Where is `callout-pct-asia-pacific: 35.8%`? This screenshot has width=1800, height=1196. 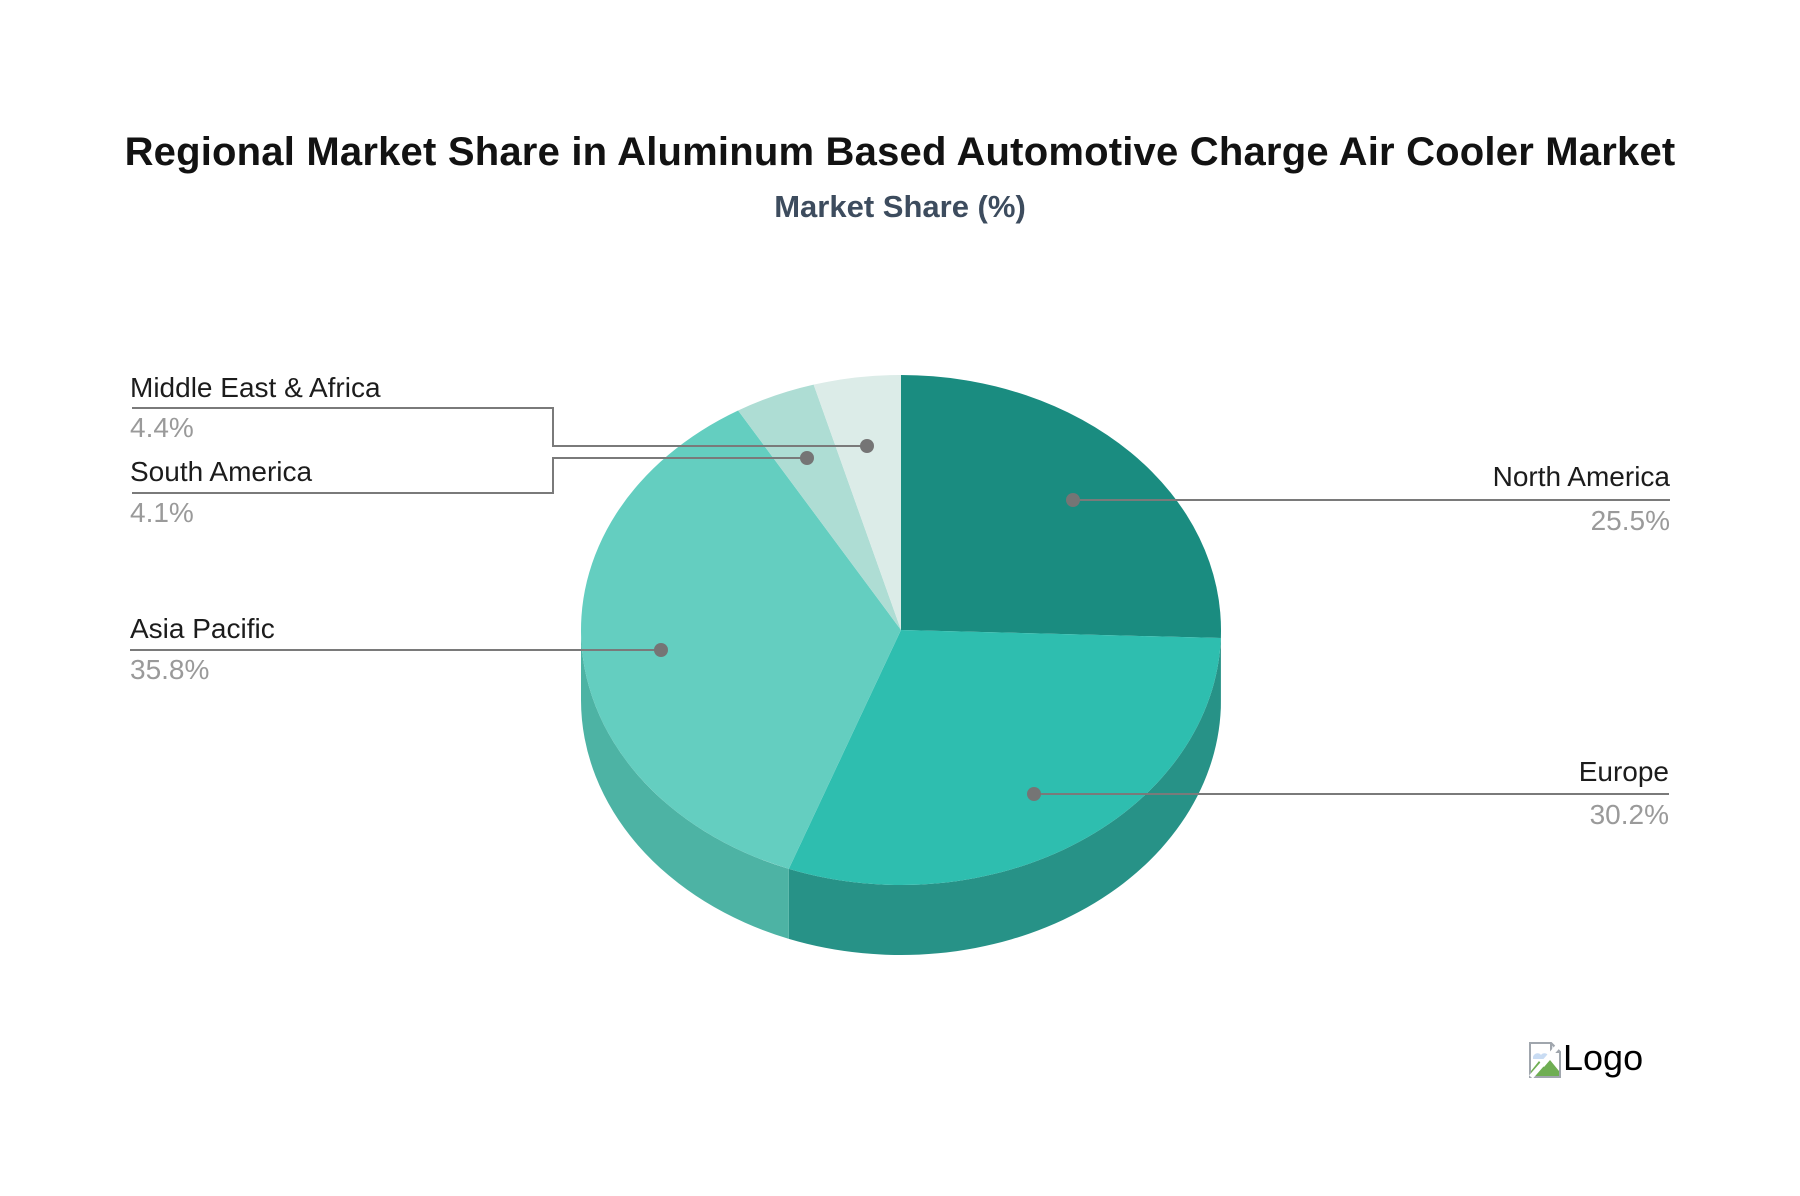
callout-pct-asia-pacific: 35.8% is located at coordinates (170, 669).